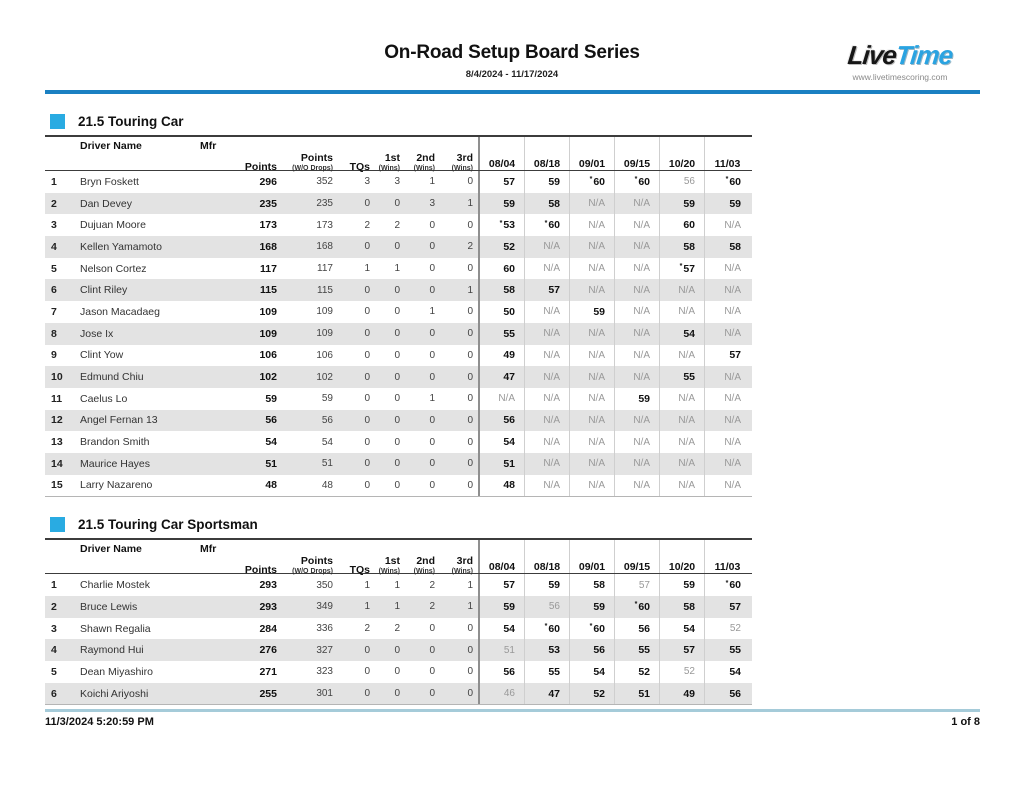  What do you see at coordinates (470, 585) in the screenshot?
I see `third-wins-cell: 1` at bounding box center [470, 585].